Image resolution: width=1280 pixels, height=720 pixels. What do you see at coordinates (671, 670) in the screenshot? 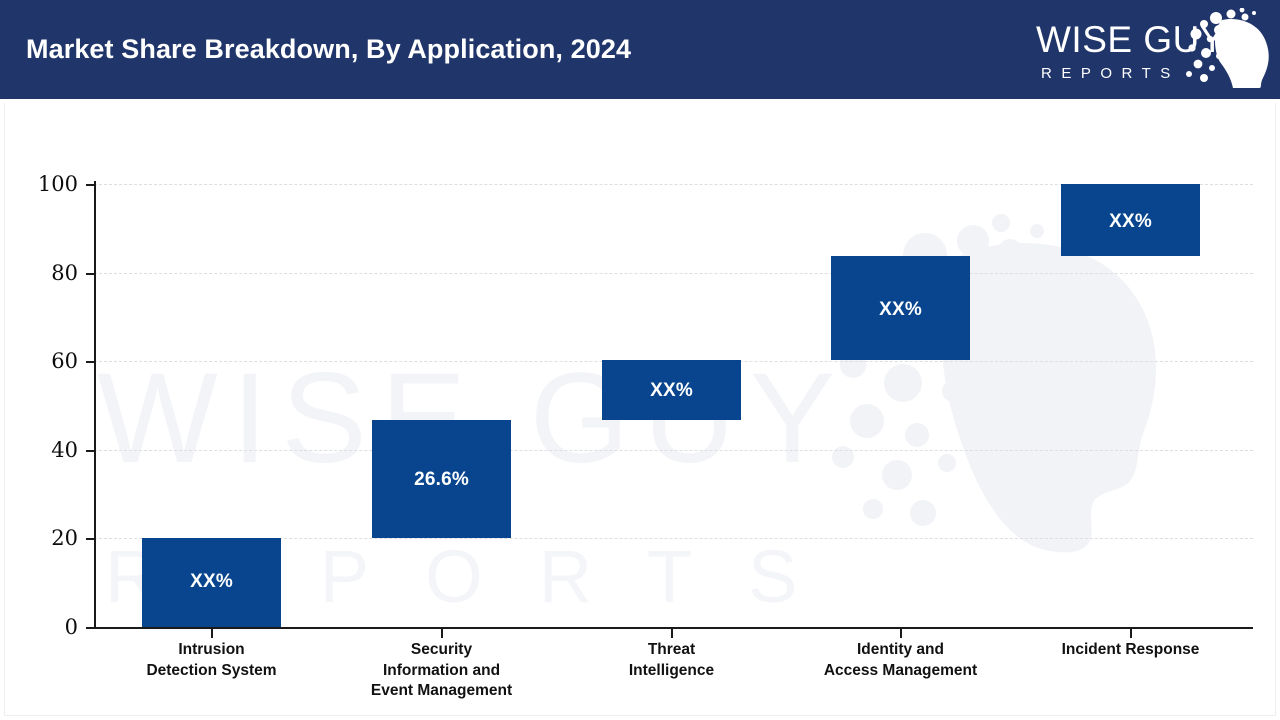
I see `x-category-label-2-line-1: Intelligence` at bounding box center [671, 670].